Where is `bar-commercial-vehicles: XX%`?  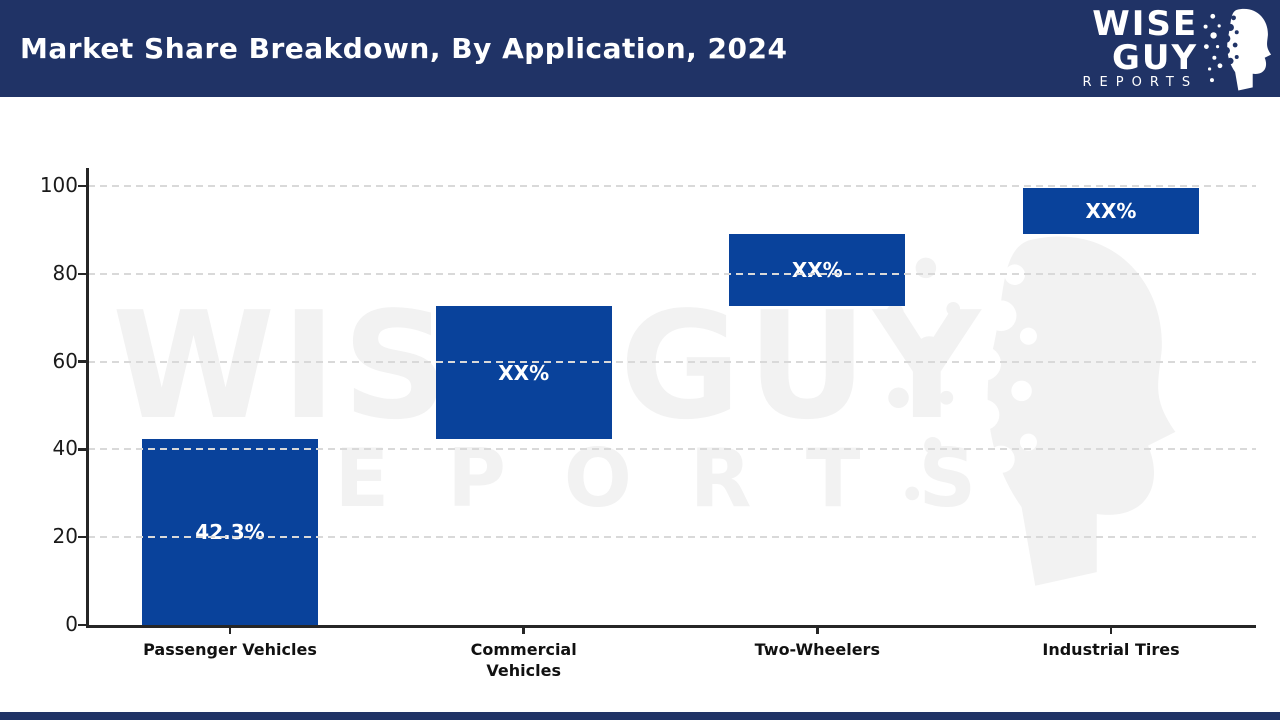 bar-commercial-vehicles: XX% is located at coordinates (523, 373).